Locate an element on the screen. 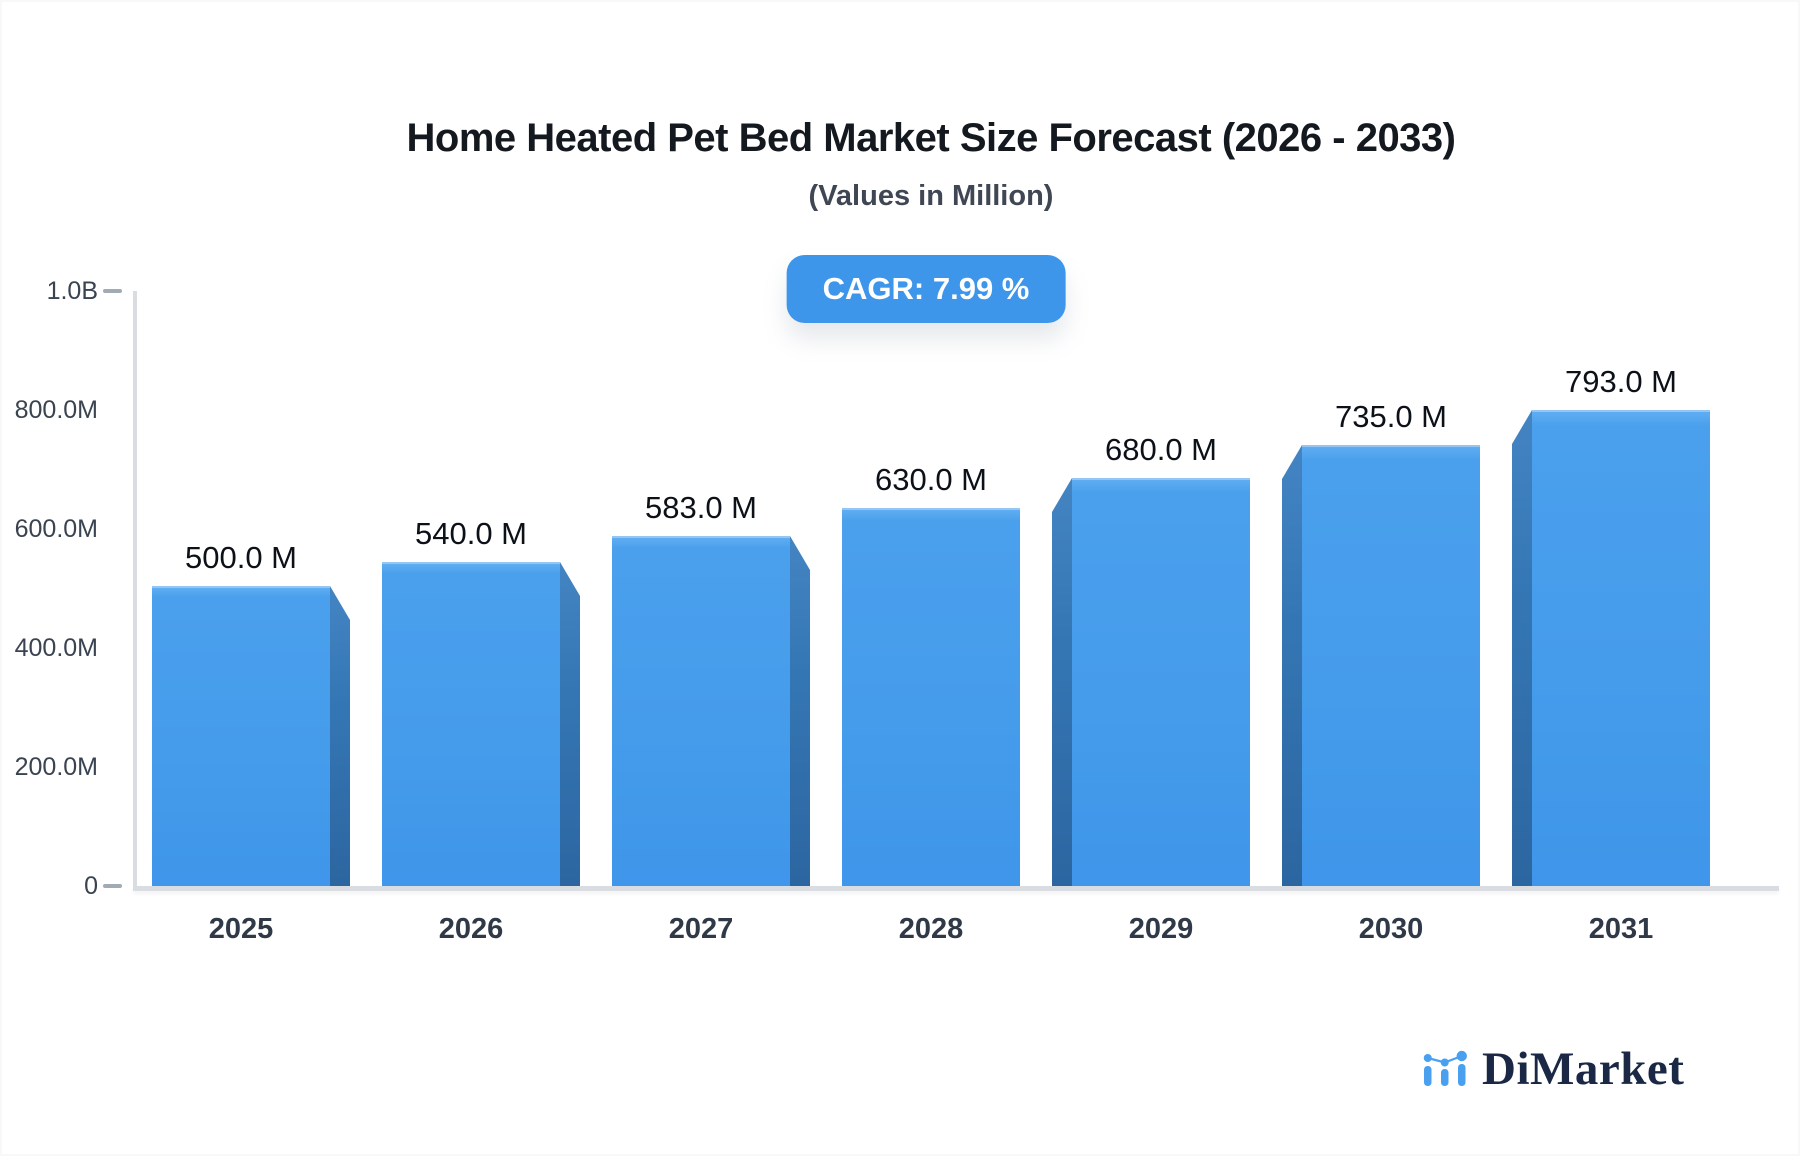 Image resolution: width=1800 pixels, height=1156 pixels. bar-value-label: 540.0 M is located at coordinates (471, 533).